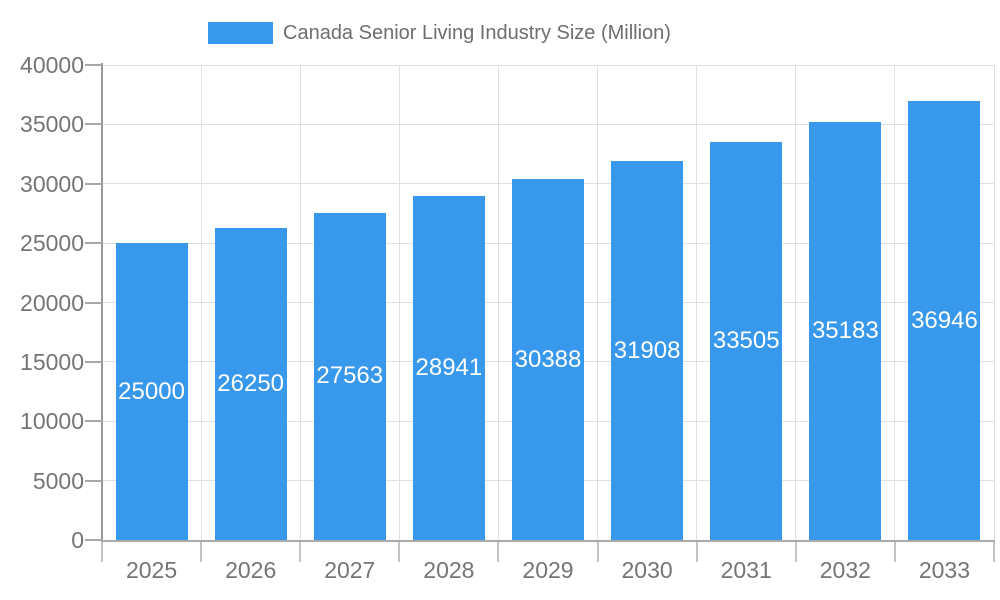 This screenshot has height=600, width=1000. I want to click on x-tick-label: 2033, so click(944, 570).